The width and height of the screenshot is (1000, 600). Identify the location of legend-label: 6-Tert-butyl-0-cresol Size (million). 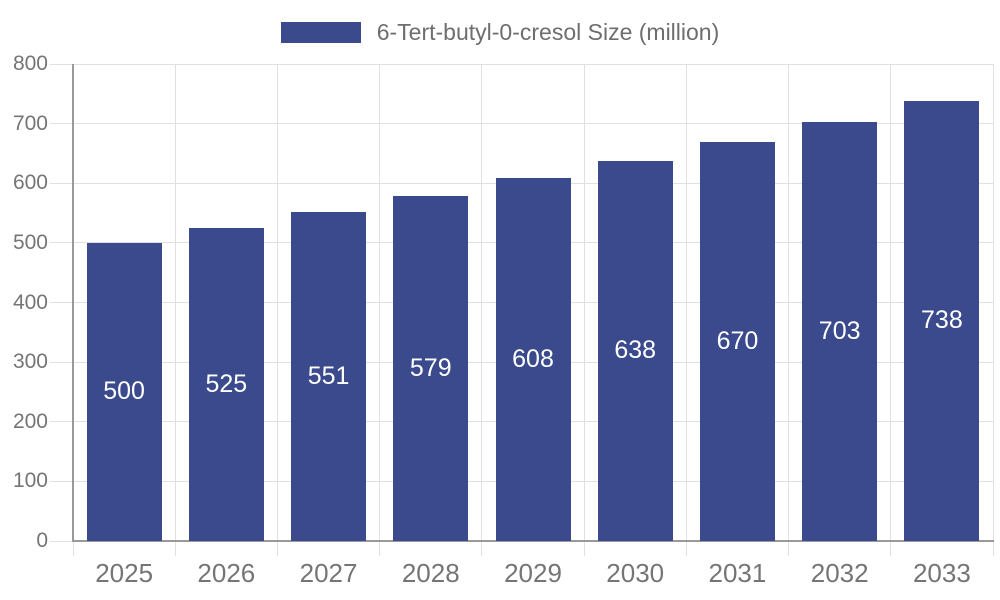
(548, 31).